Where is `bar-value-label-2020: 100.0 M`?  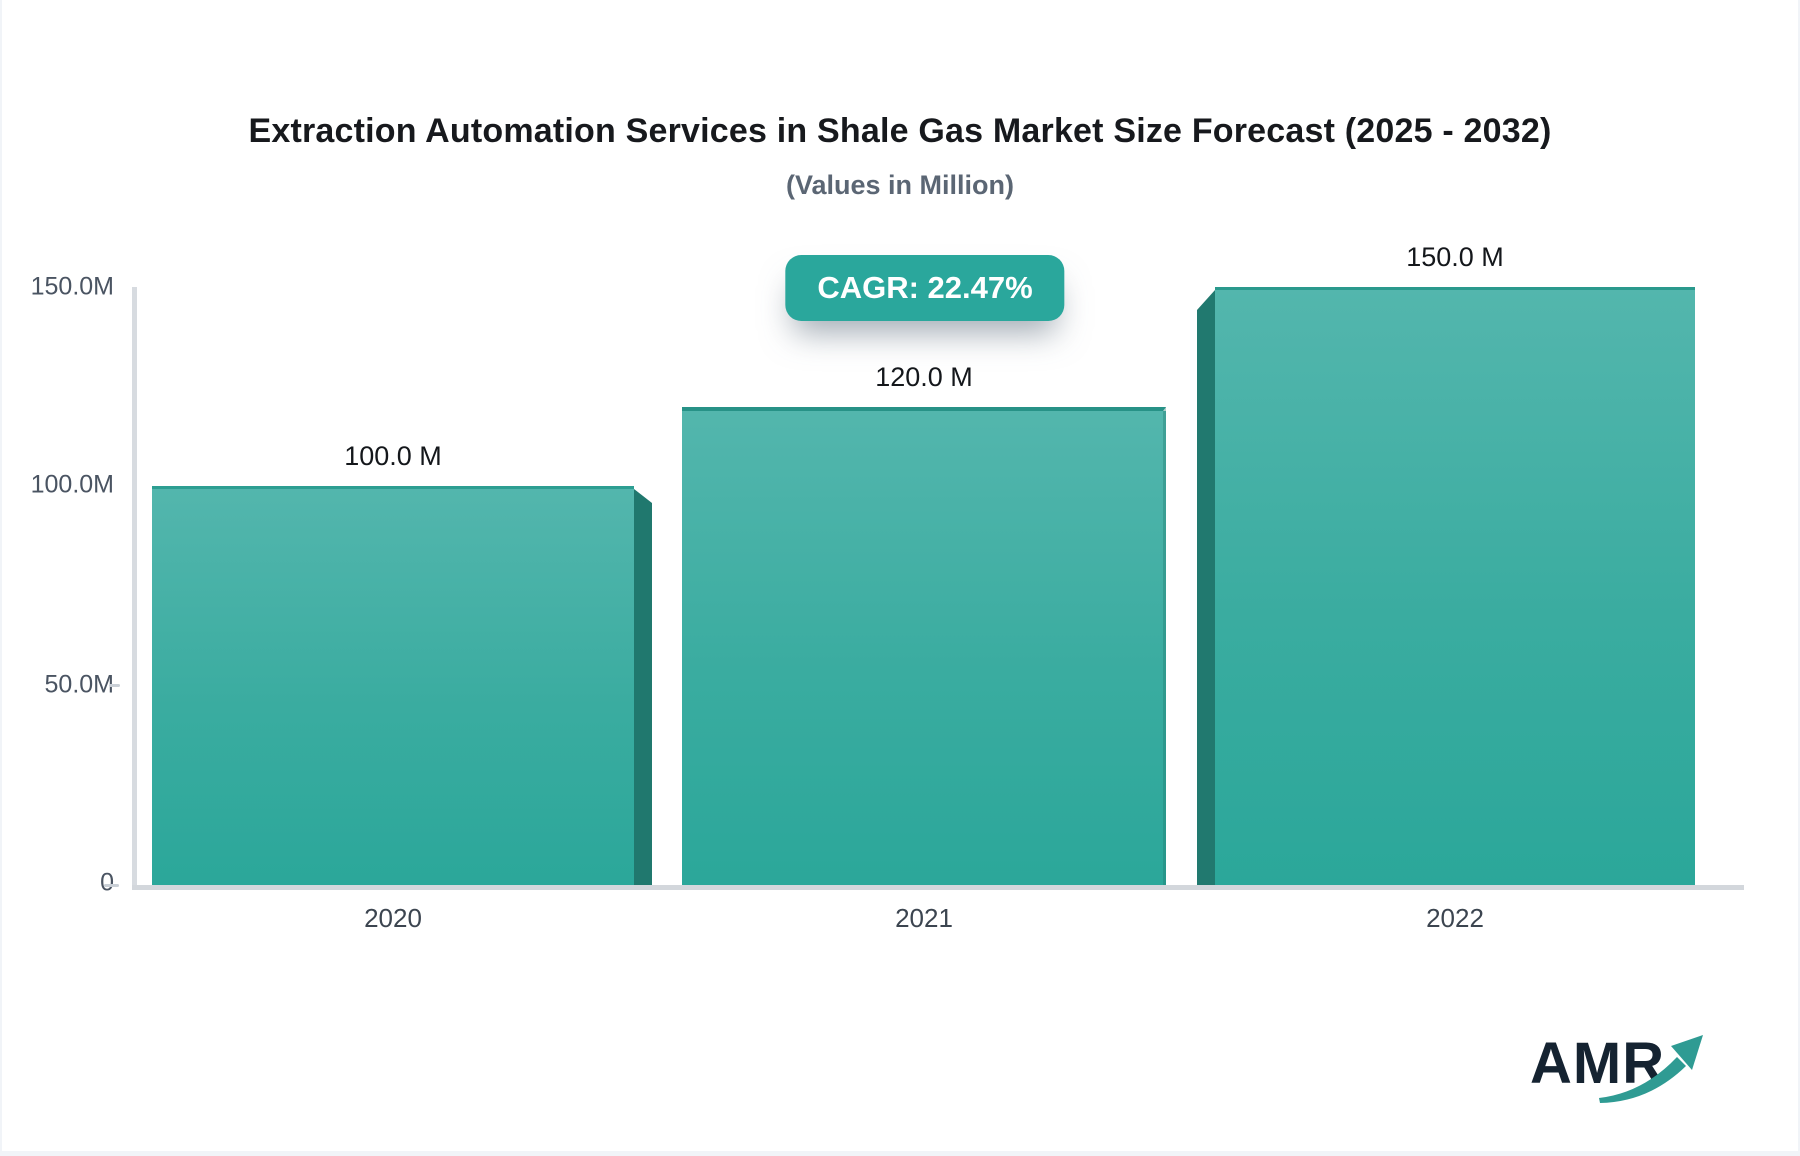 bar-value-label-2020: 100.0 M is located at coordinates (393, 456).